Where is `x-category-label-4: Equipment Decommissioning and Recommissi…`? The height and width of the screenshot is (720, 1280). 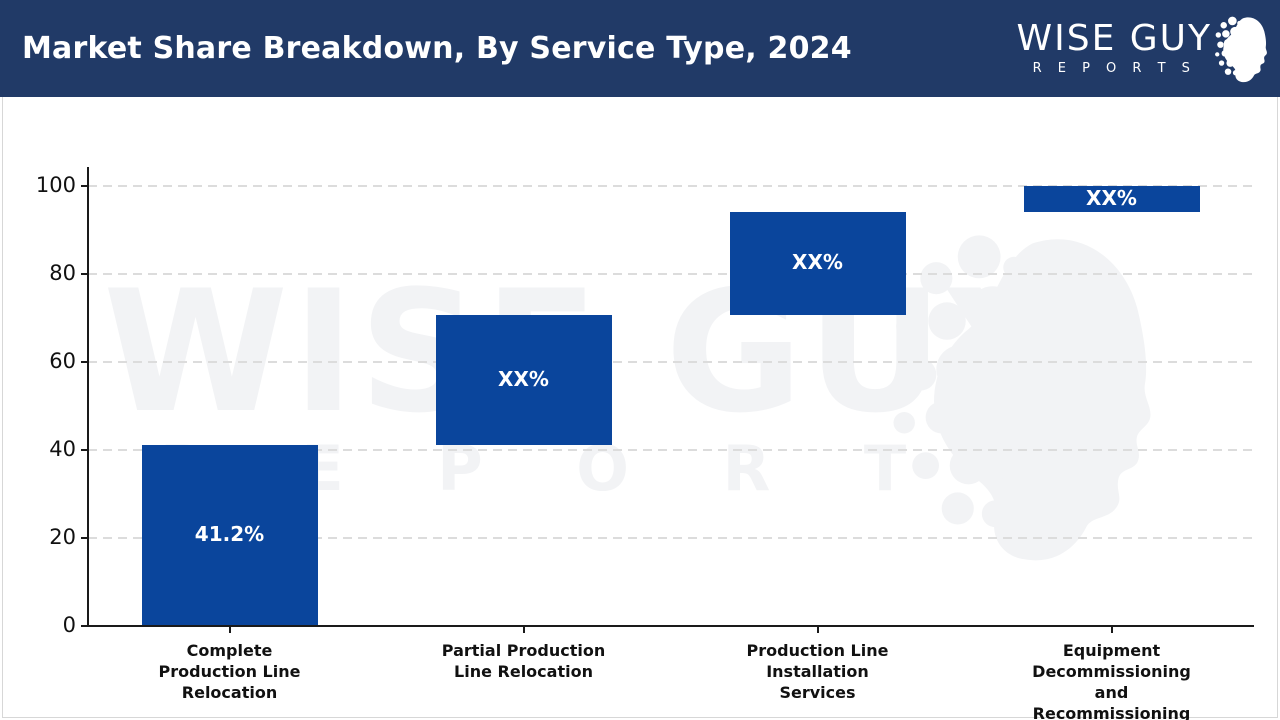
x-category-label-4: Equipment Decommissioning and Recommissi… is located at coordinates (1111, 680).